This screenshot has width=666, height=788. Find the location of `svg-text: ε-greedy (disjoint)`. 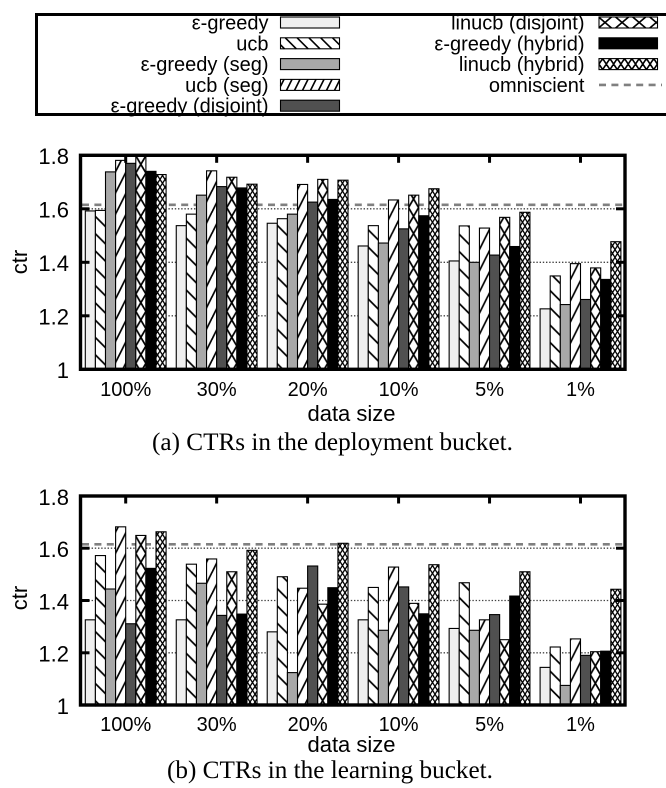

svg-text: ε-greedy (disjoint) is located at coordinates (190, 107).